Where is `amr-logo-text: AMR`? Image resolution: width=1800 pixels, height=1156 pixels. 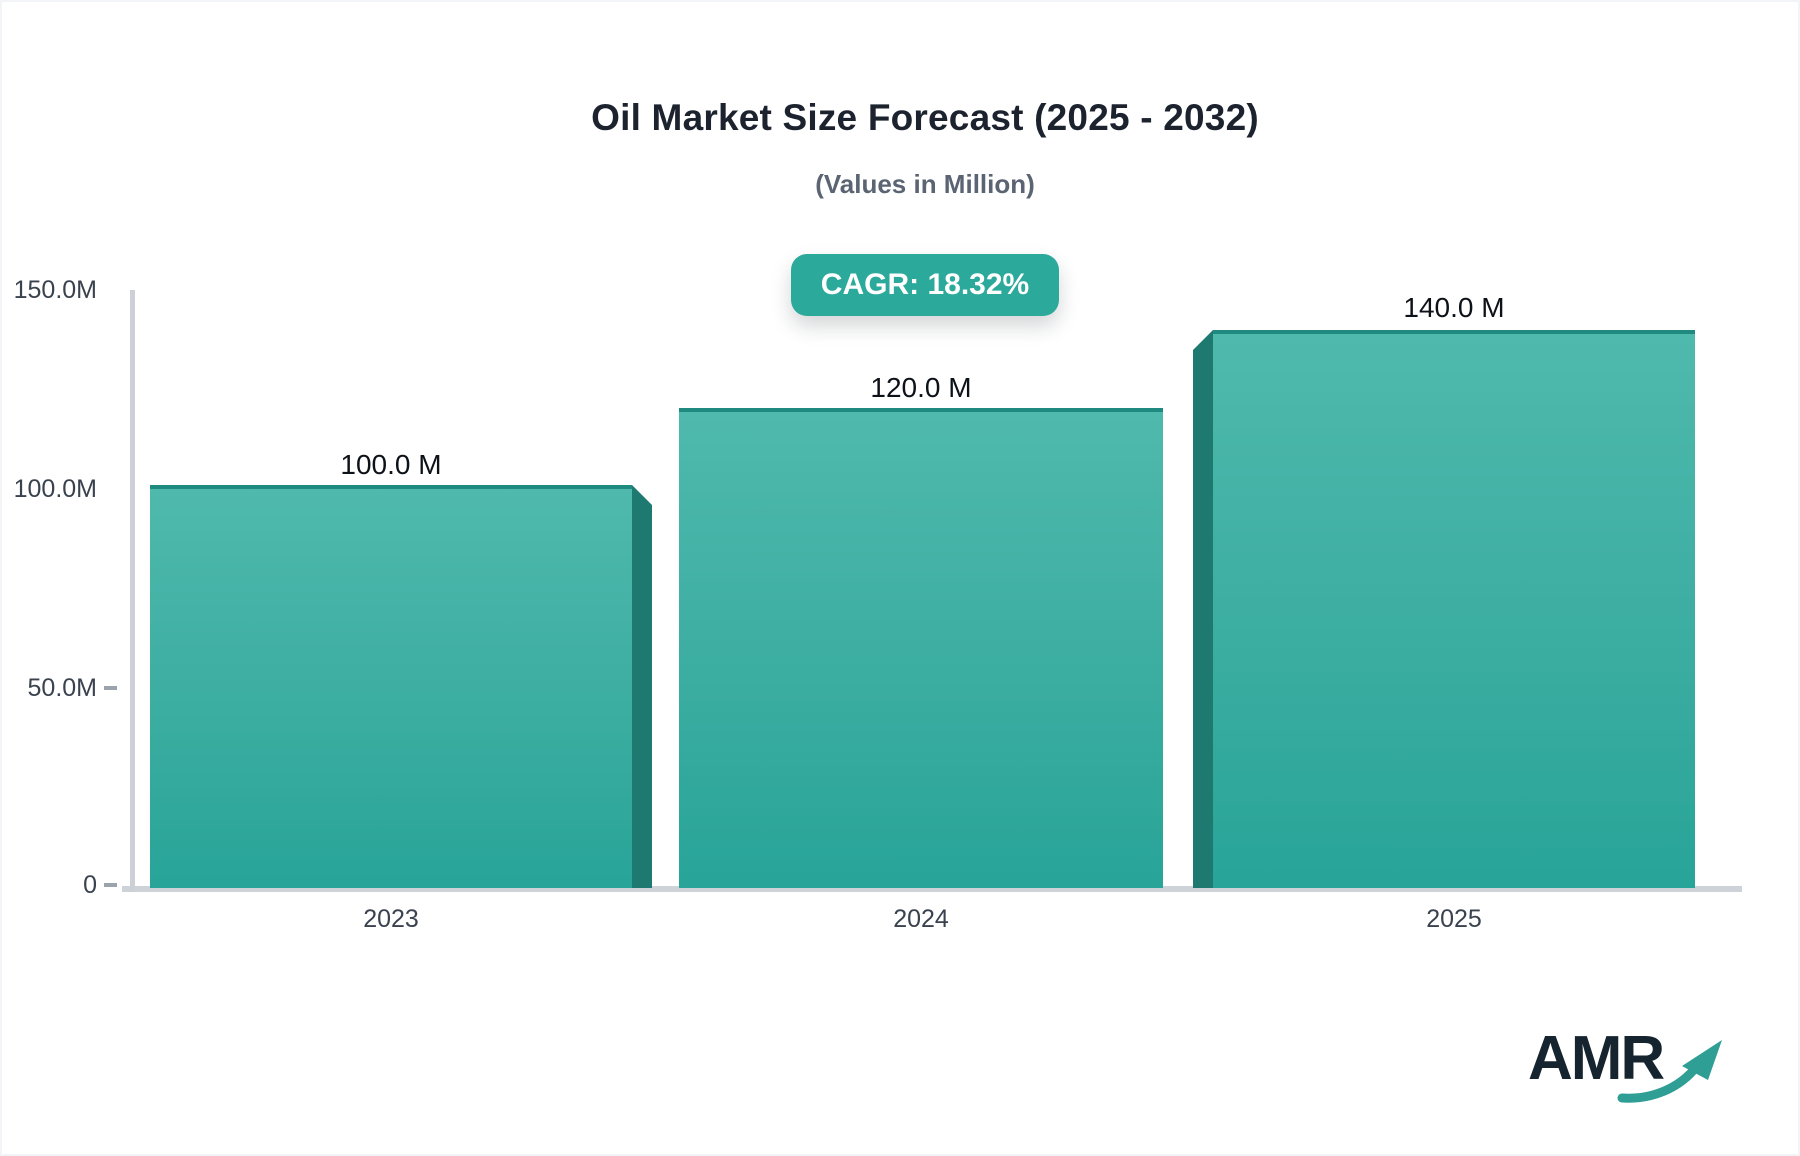
amr-logo-text: AMR is located at coordinates (1596, 1058).